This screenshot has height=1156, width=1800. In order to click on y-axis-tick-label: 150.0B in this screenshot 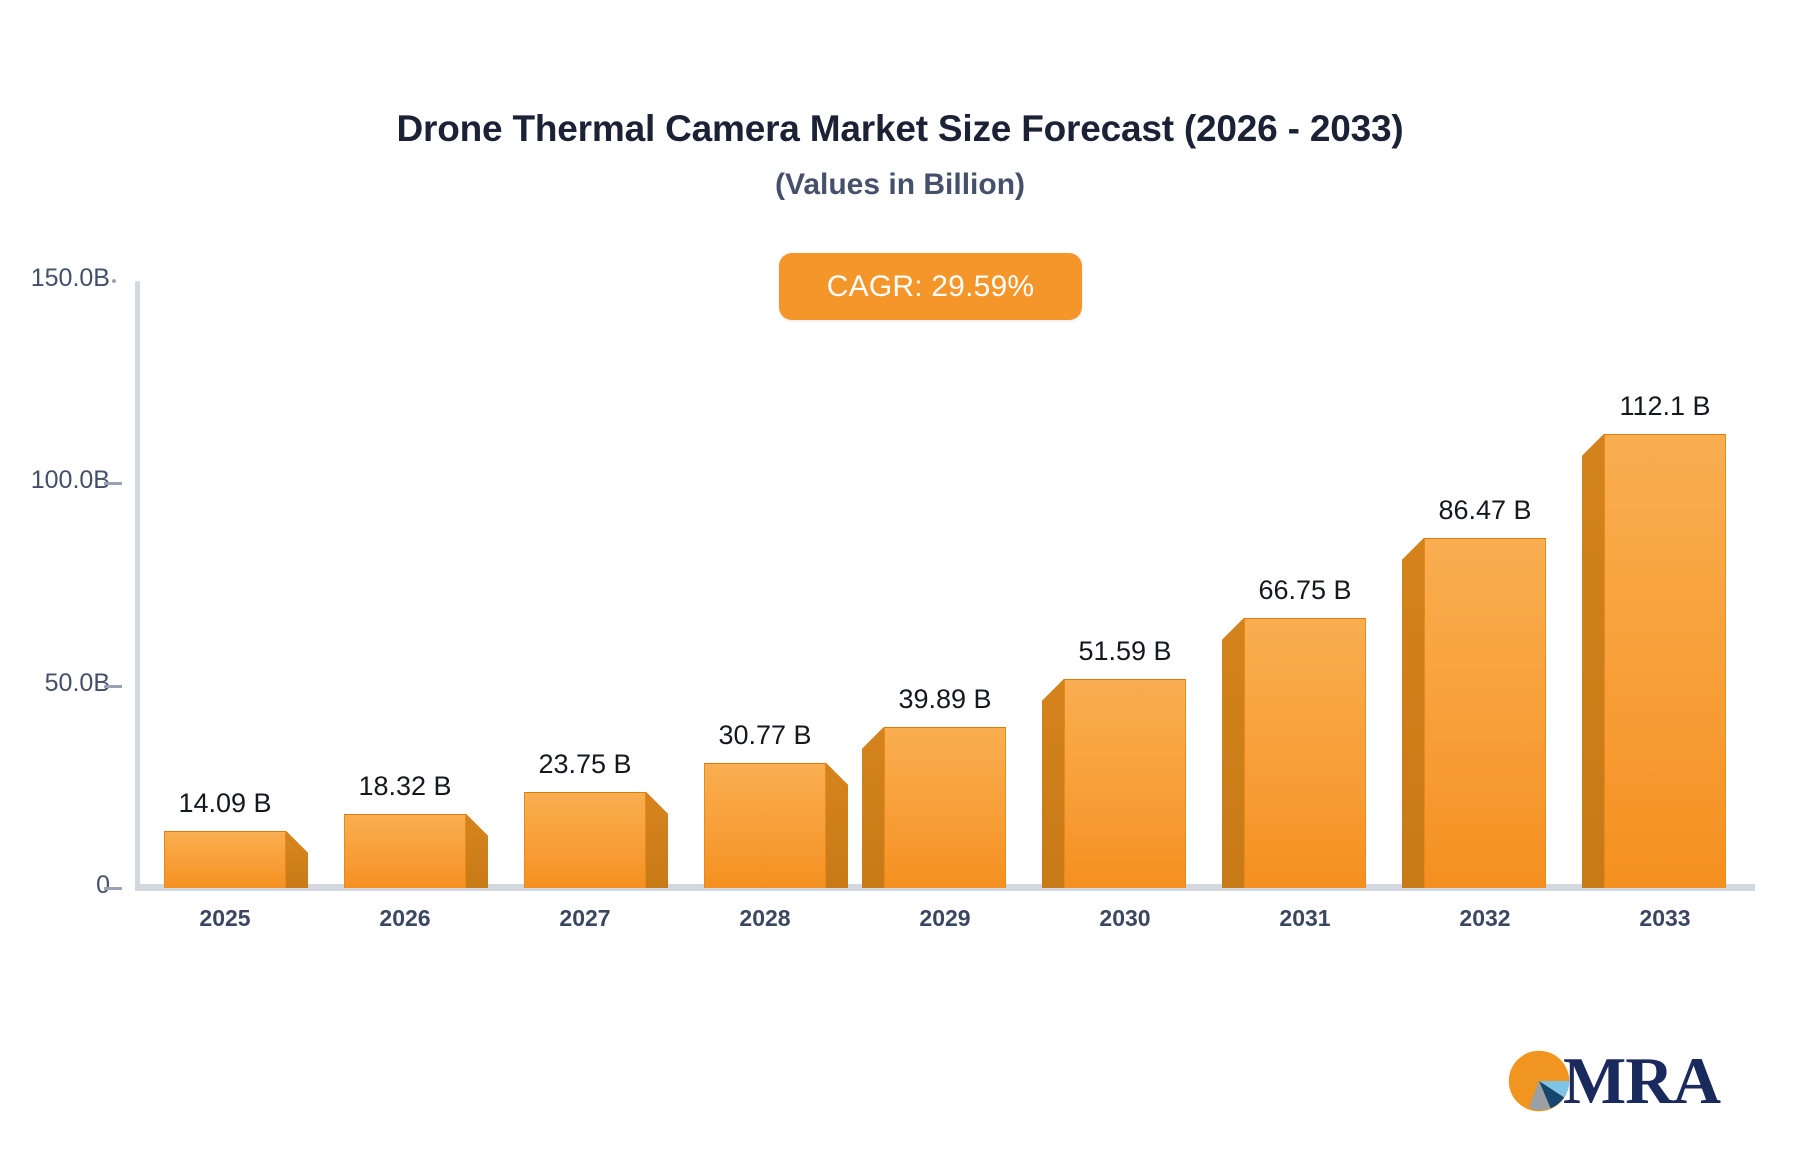, I will do `click(70, 278)`.